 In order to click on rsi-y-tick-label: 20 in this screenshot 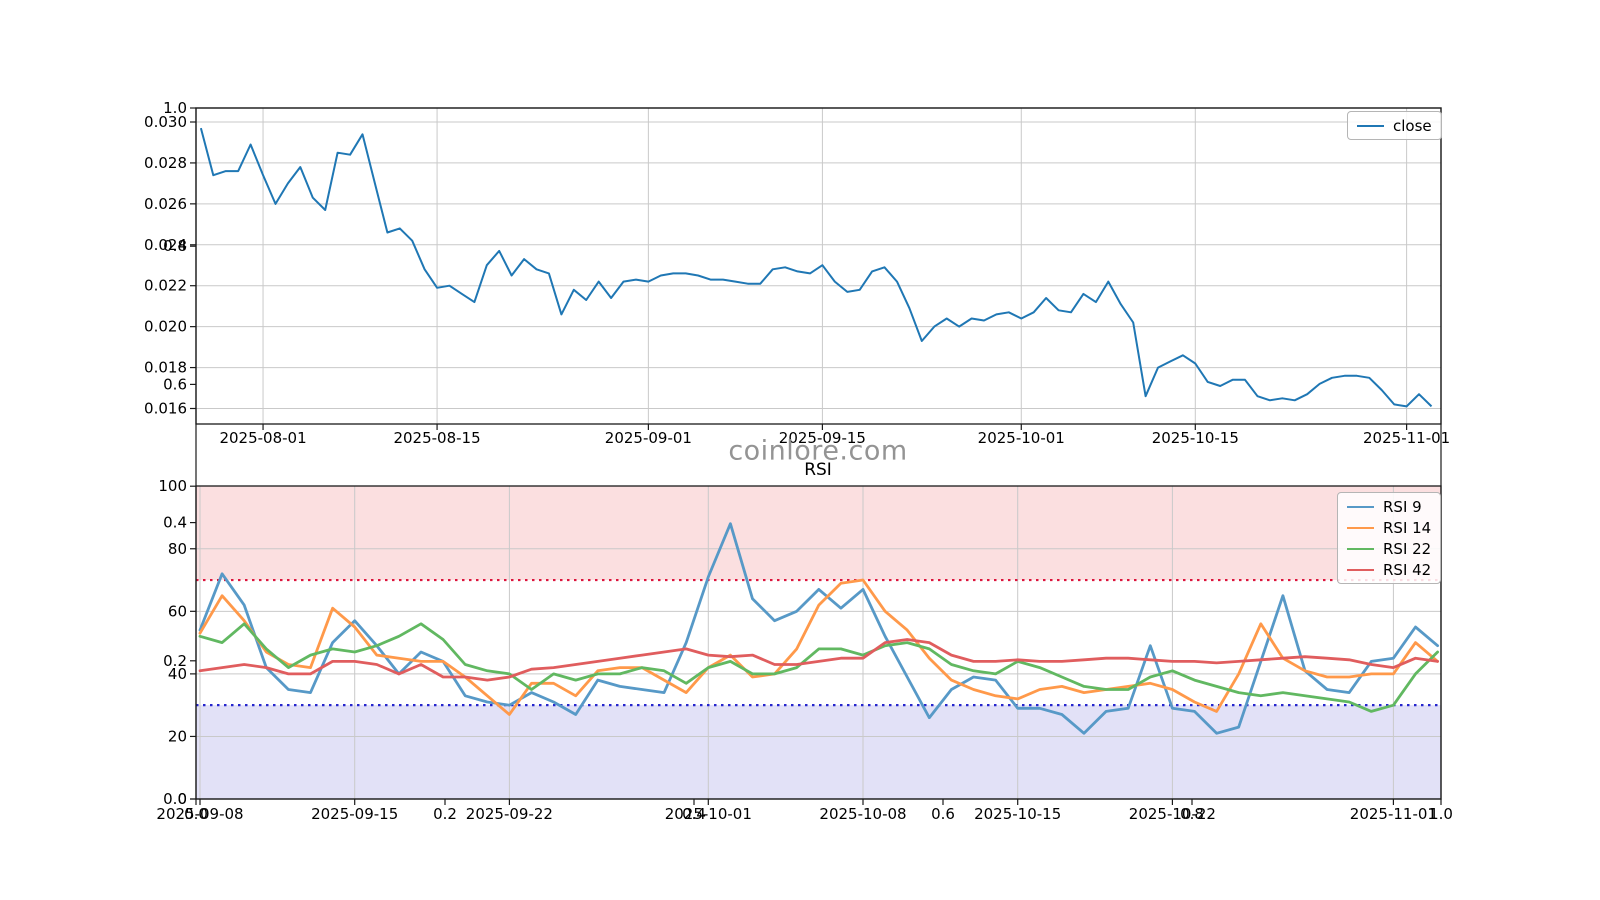, I will do `click(177, 736)`.